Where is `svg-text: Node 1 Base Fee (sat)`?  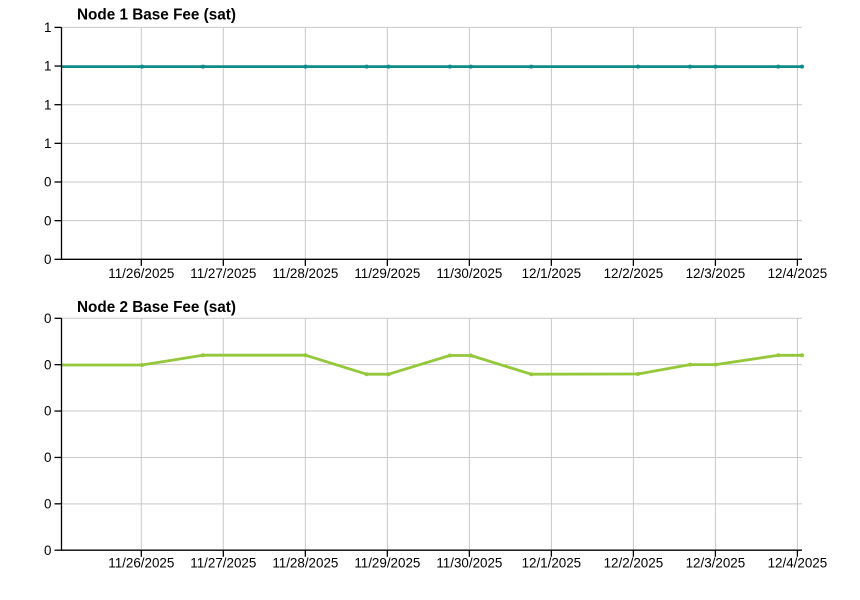 svg-text: Node 1 Base Fee (sat) is located at coordinates (156, 15).